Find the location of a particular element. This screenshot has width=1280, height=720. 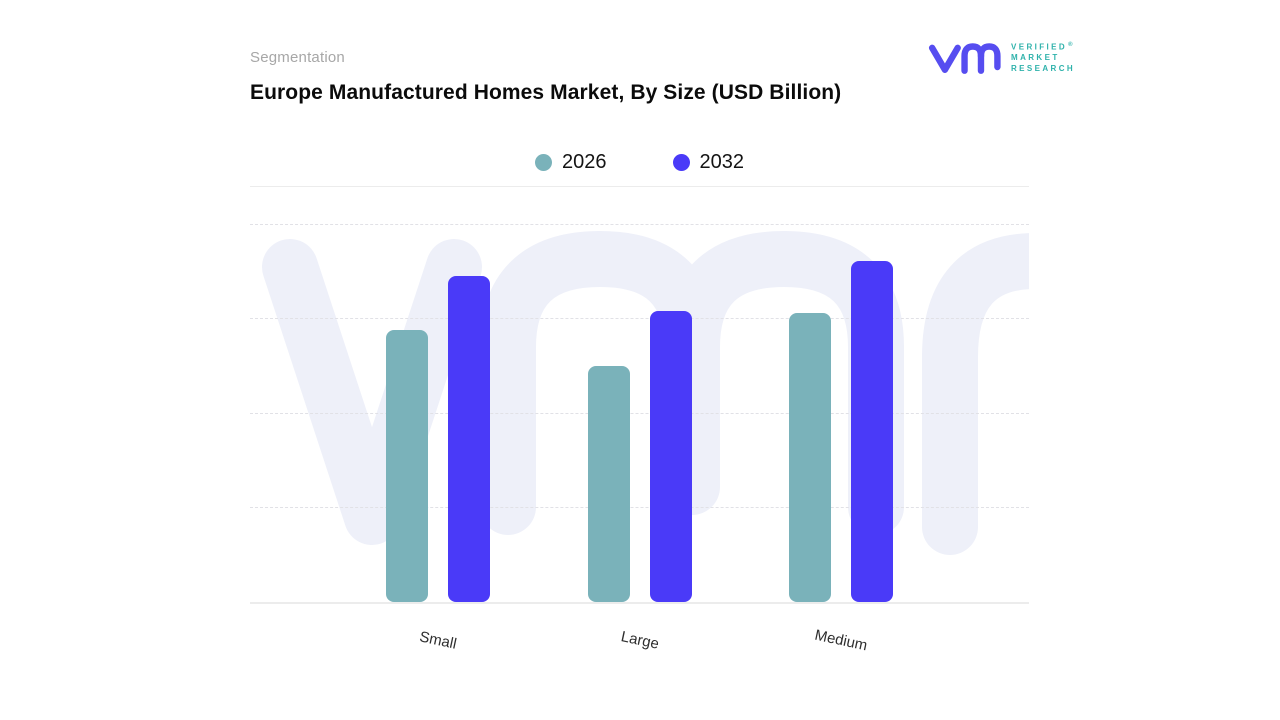

legend-label-2032: 2032 is located at coordinates (722, 162).